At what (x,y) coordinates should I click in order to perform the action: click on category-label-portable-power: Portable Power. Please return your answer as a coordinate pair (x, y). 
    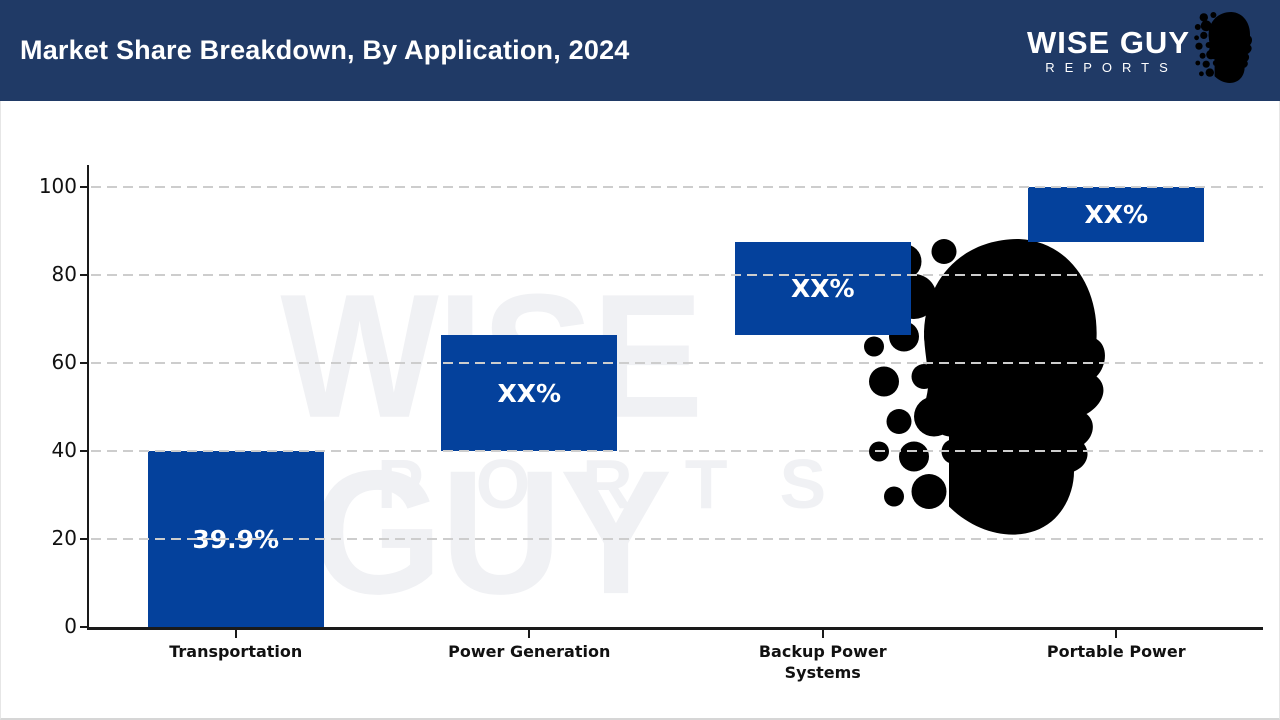
    Looking at the image, I should click on (1117, 652).